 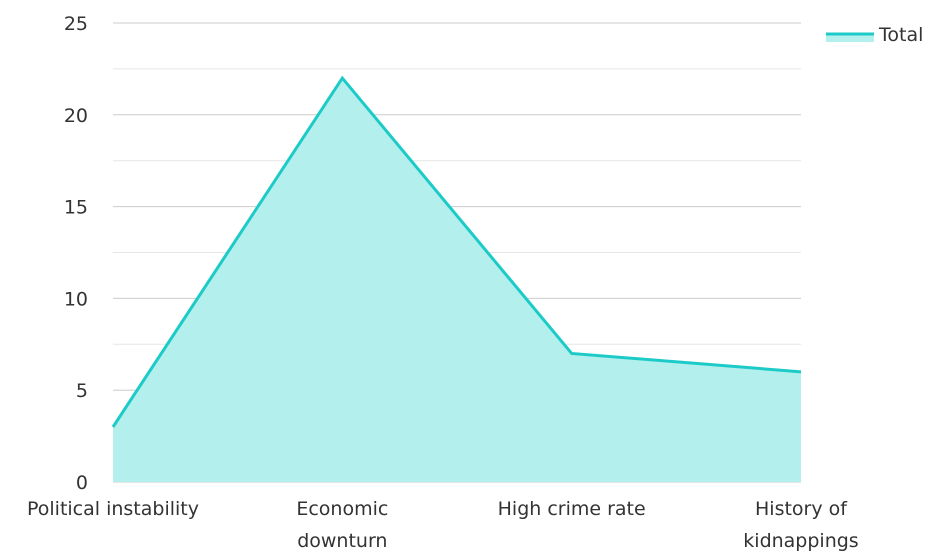 What do you see at coordinates (76, 299) in the screenshot?
I see `y-tick-label: 10` at bounding box center [76, 299].